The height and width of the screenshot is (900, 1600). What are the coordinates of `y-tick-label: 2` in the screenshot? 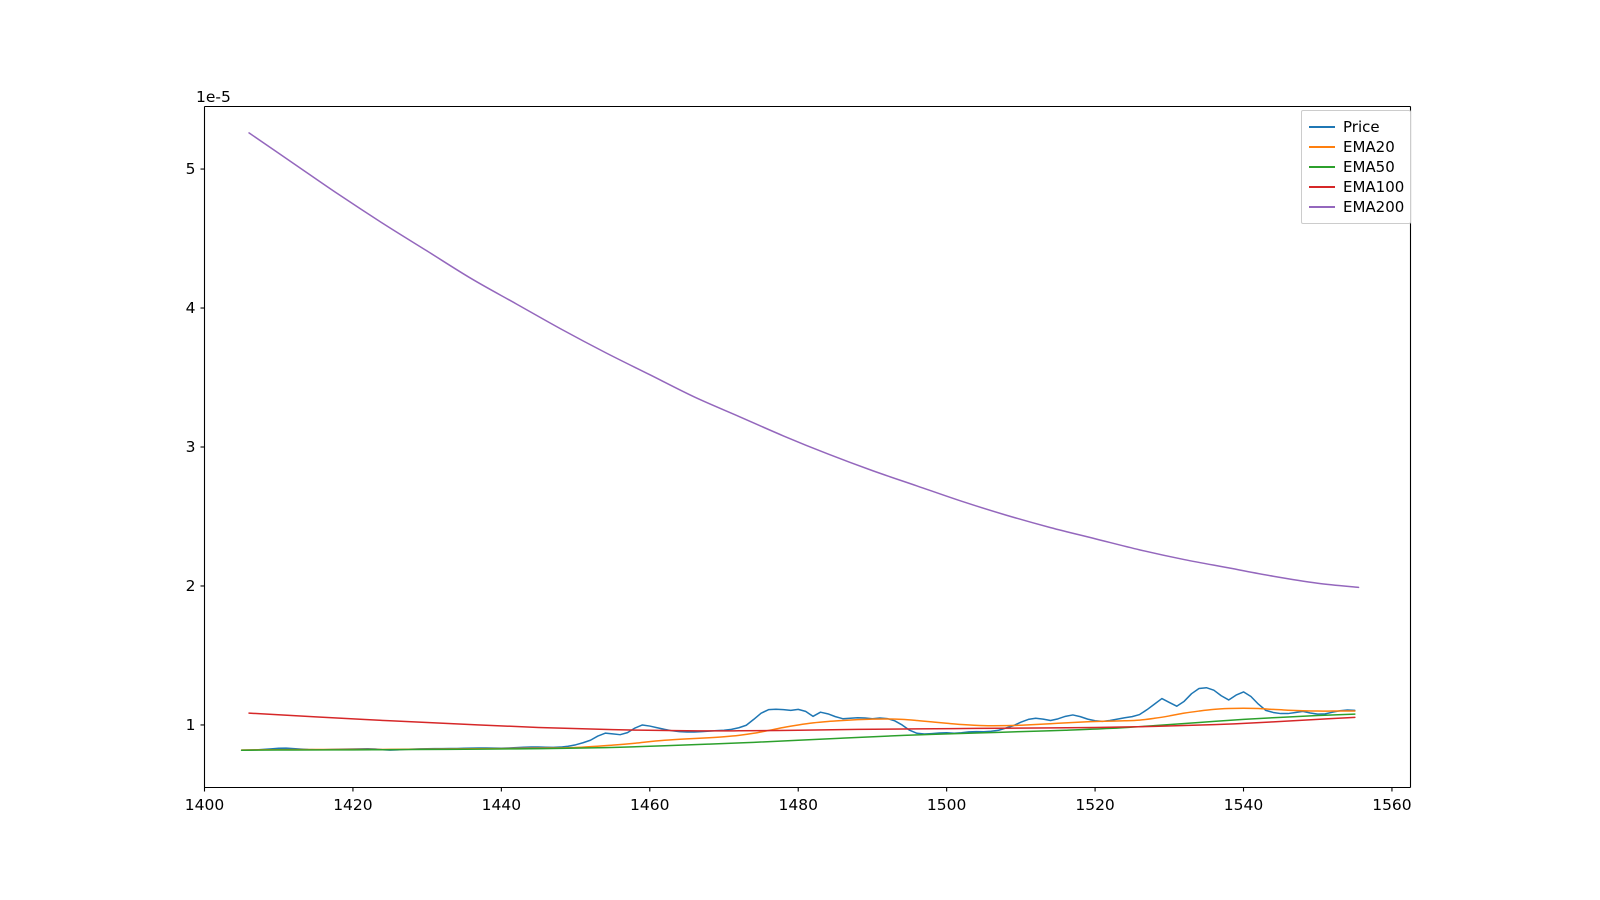 It's located at (190, 585).